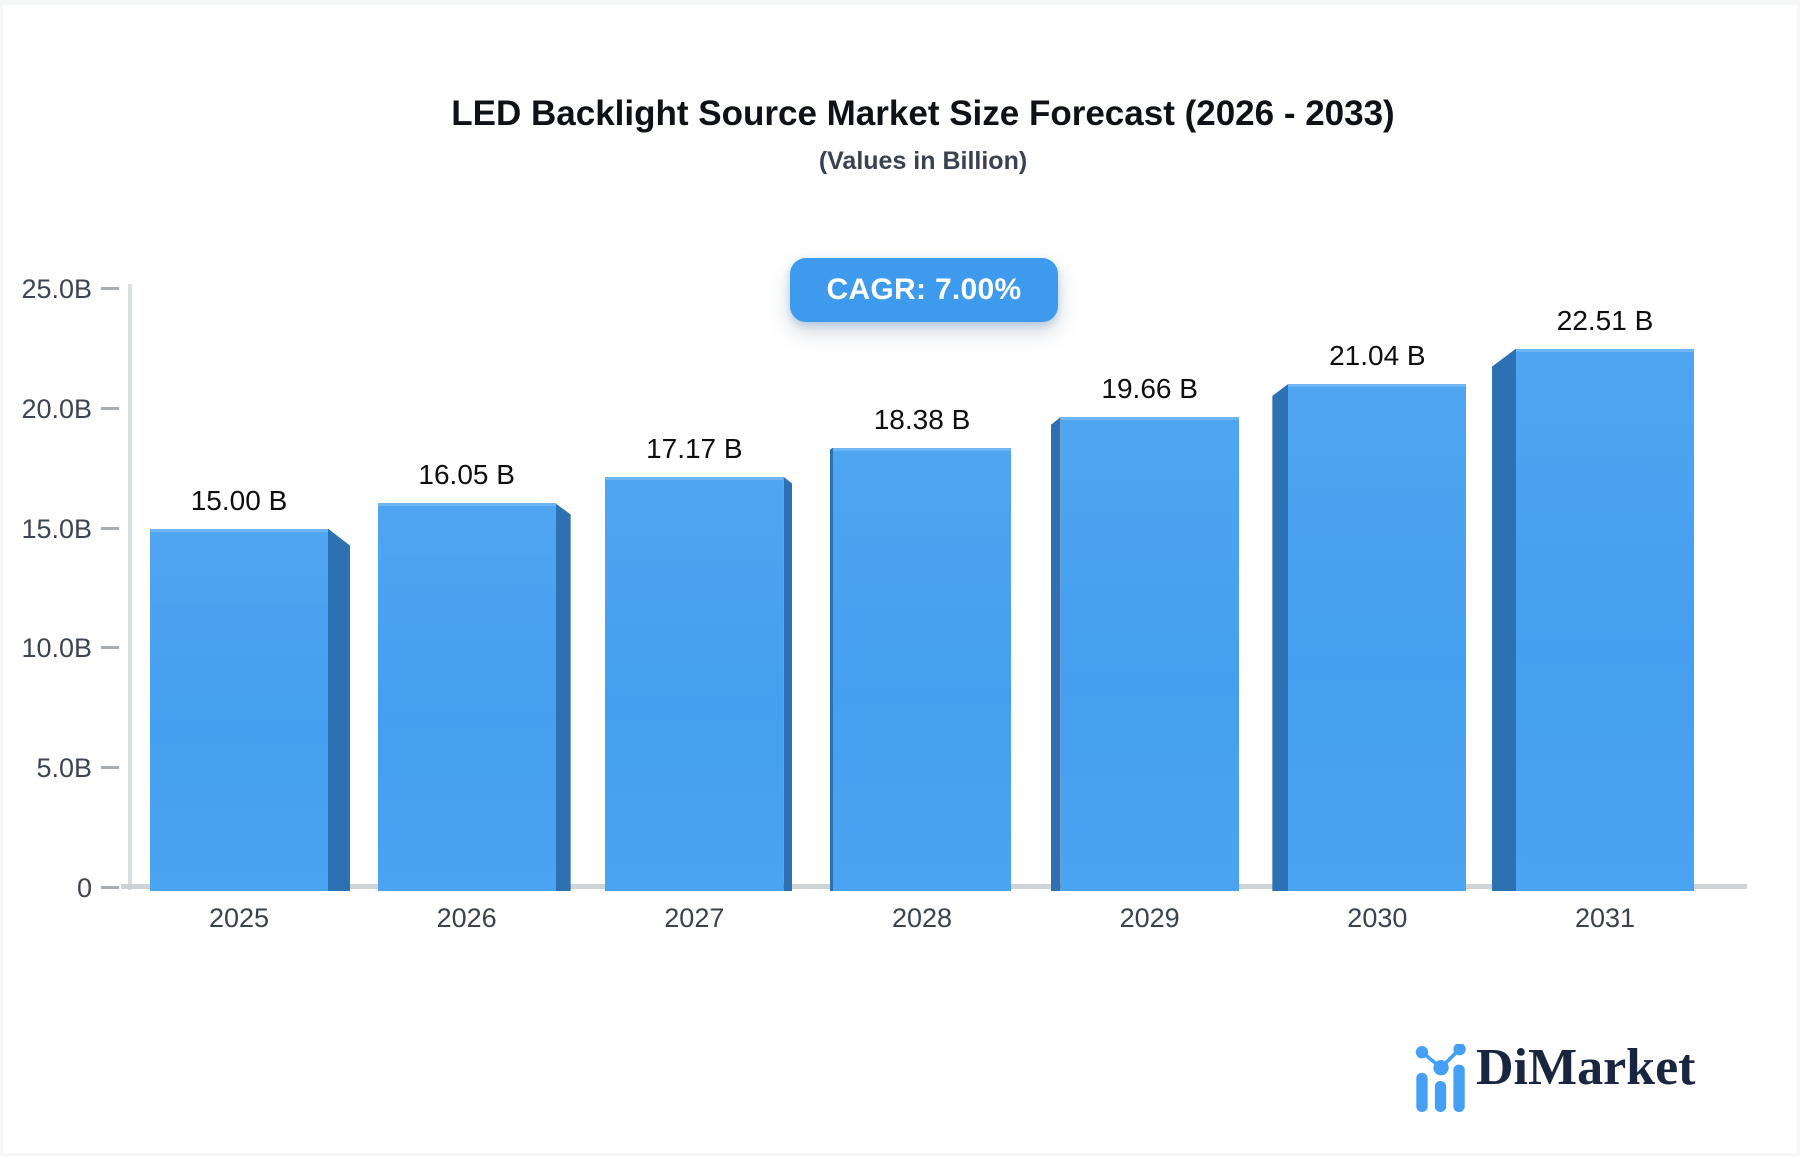  Describe the element at coordinates (84, 888) in the screenshot. I see `y-axis-tick-label: 0` at that location.